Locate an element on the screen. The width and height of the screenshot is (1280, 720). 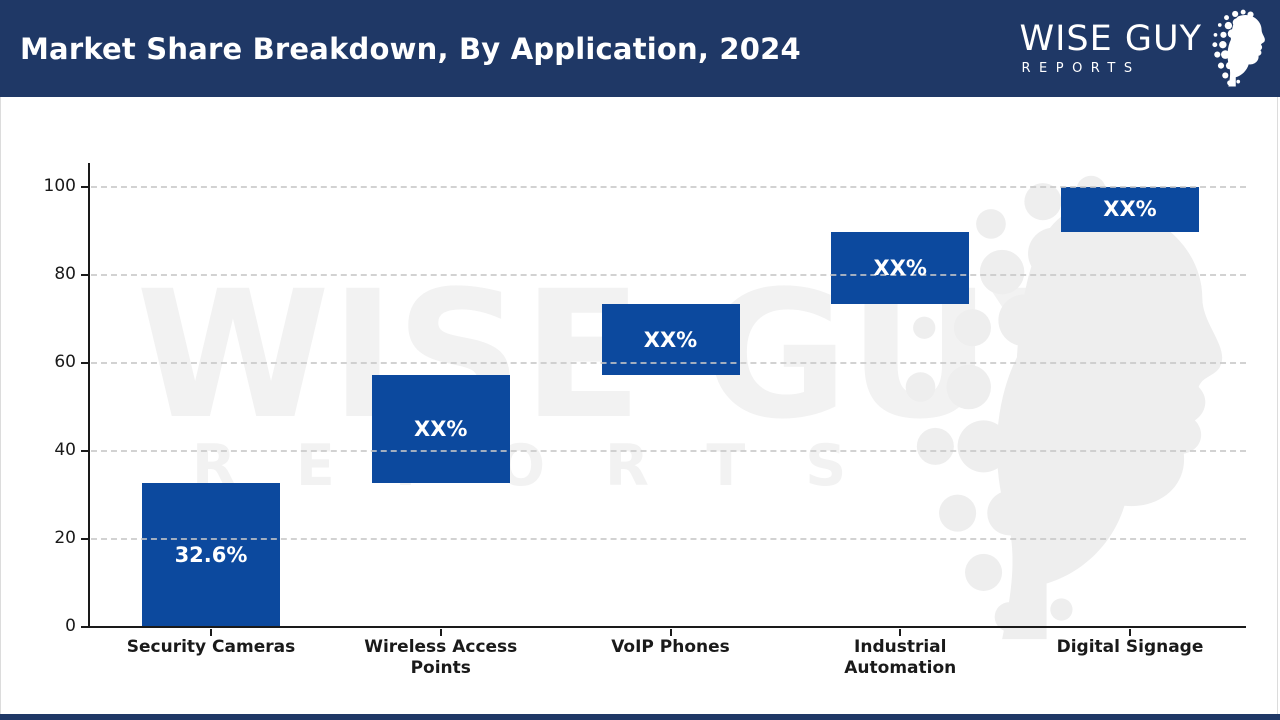
wise-guy-reports-logo: WISE GUY REPORTS is located at coordinates (1149, 49).